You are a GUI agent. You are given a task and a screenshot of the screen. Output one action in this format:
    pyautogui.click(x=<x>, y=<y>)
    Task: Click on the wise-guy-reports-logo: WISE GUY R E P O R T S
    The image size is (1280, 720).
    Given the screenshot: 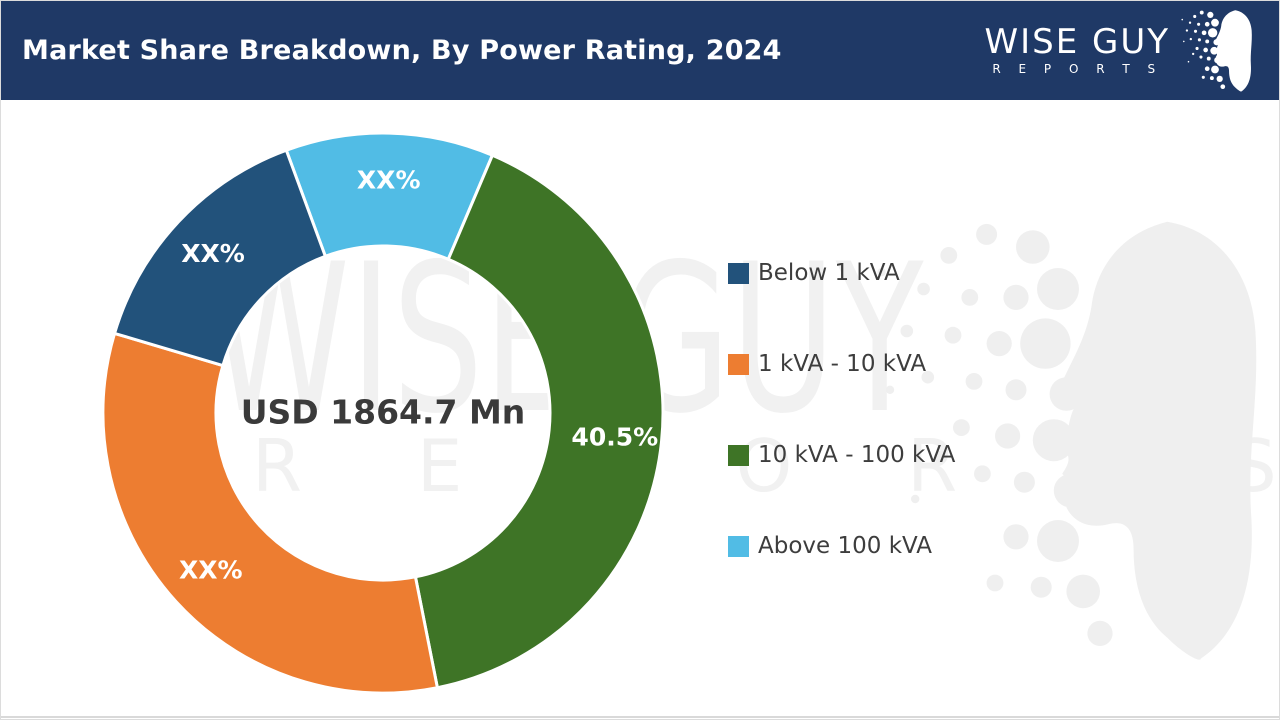 What is the action you would take?
    pyautogui.click(x=1119, y=50)
    